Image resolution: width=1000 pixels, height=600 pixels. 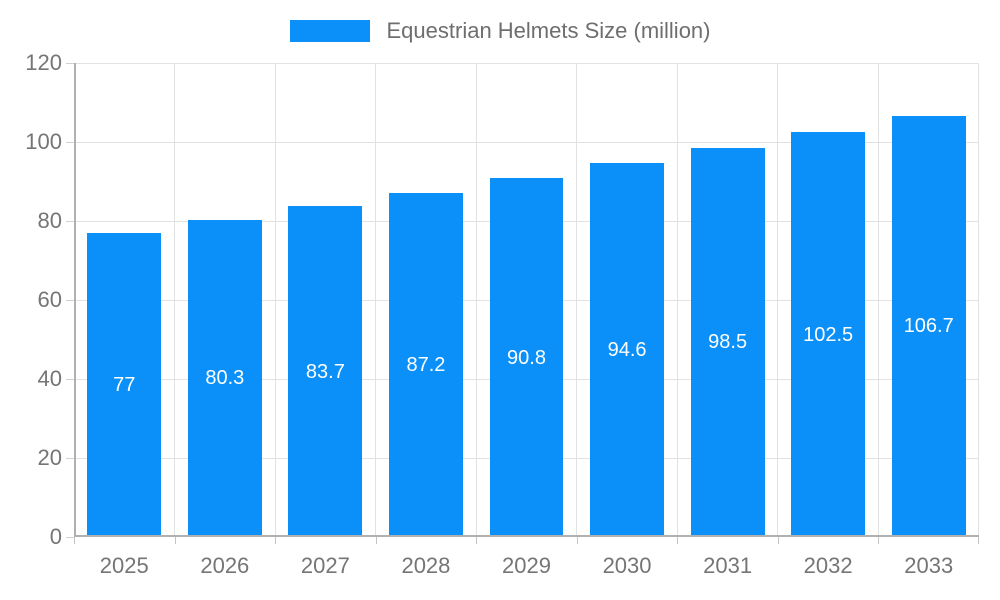 I want to click on x-axis-labels: 2025 2026 2027 2028 2029 2030 2031 2032 2033, so click(x=526, y=567).